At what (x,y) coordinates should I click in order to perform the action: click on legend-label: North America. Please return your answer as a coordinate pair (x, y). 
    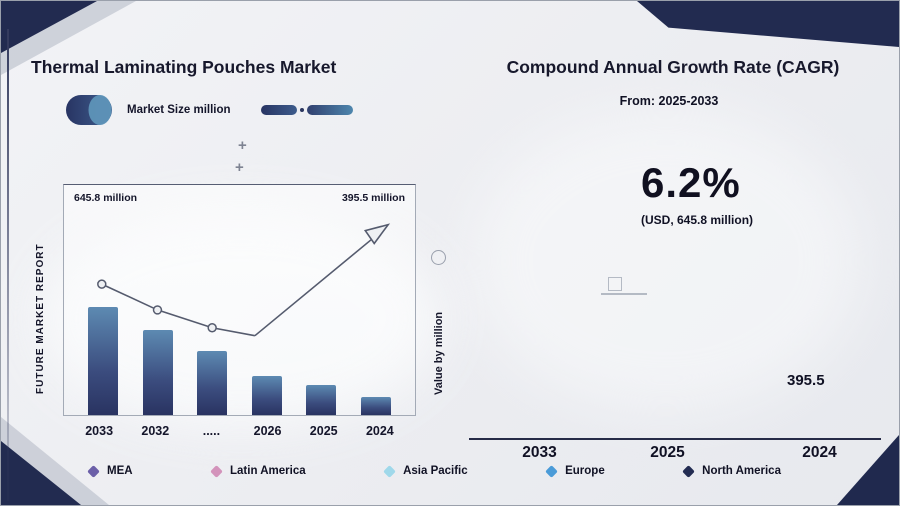
    Looking at the image, I should click on (741, 471).